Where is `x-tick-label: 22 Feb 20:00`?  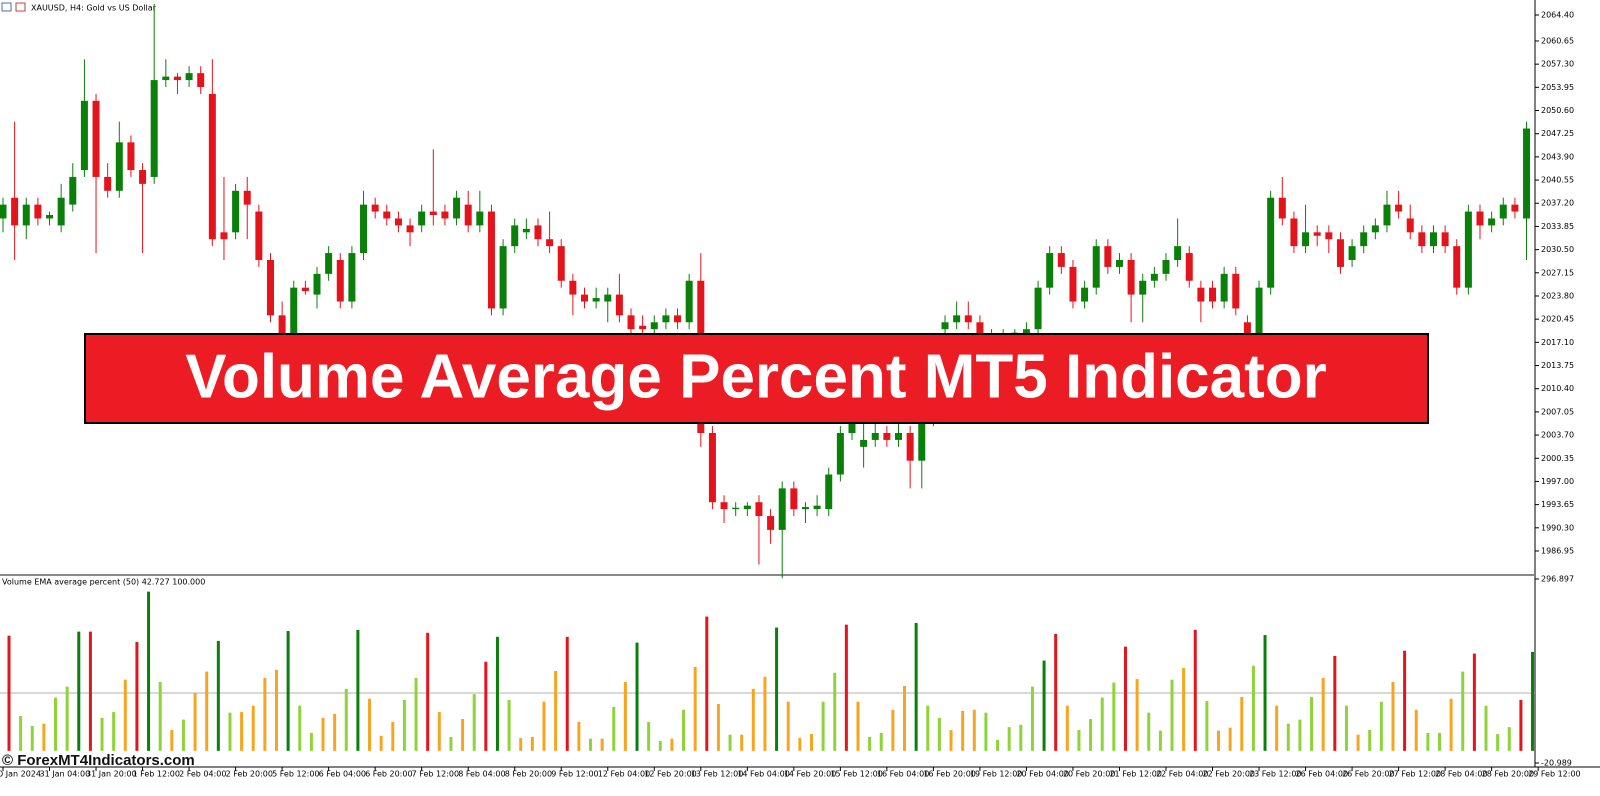 x-tick-label: 22 Feb 20:00 is located at coordinates (1229, 774).